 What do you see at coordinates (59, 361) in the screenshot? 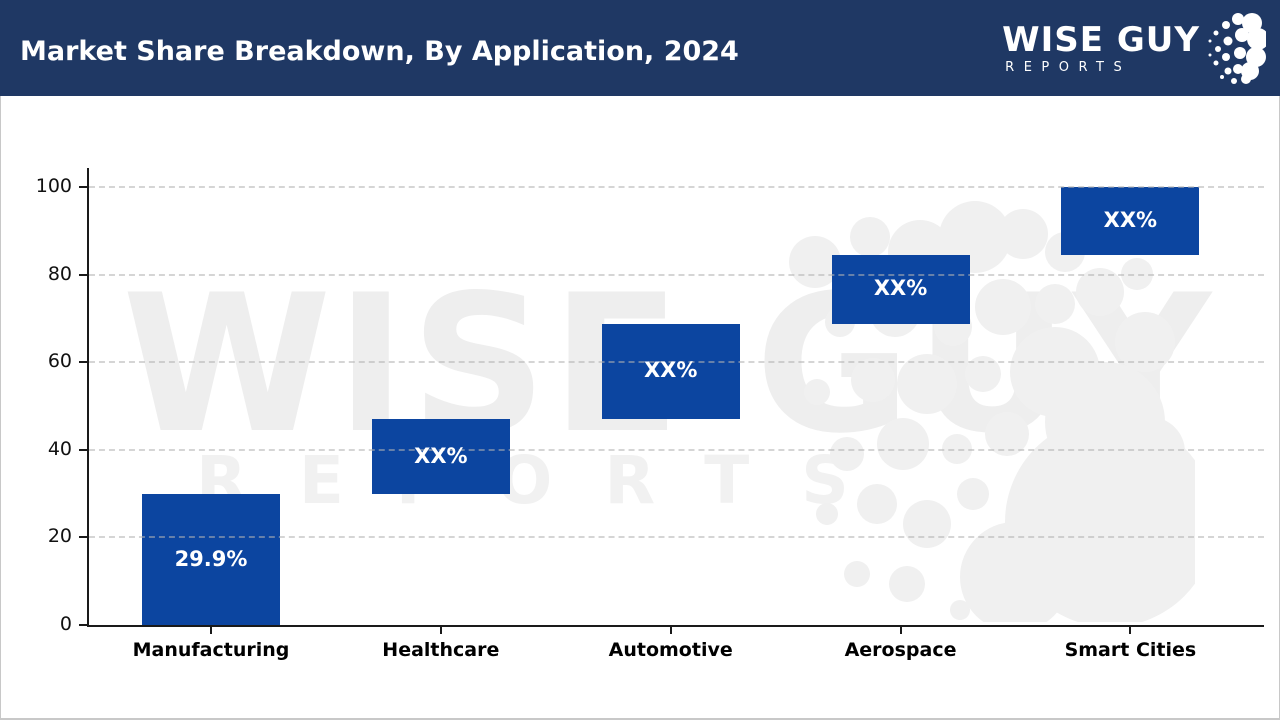
I see `y-tick-label: 60` at bounding box center [59, 361].